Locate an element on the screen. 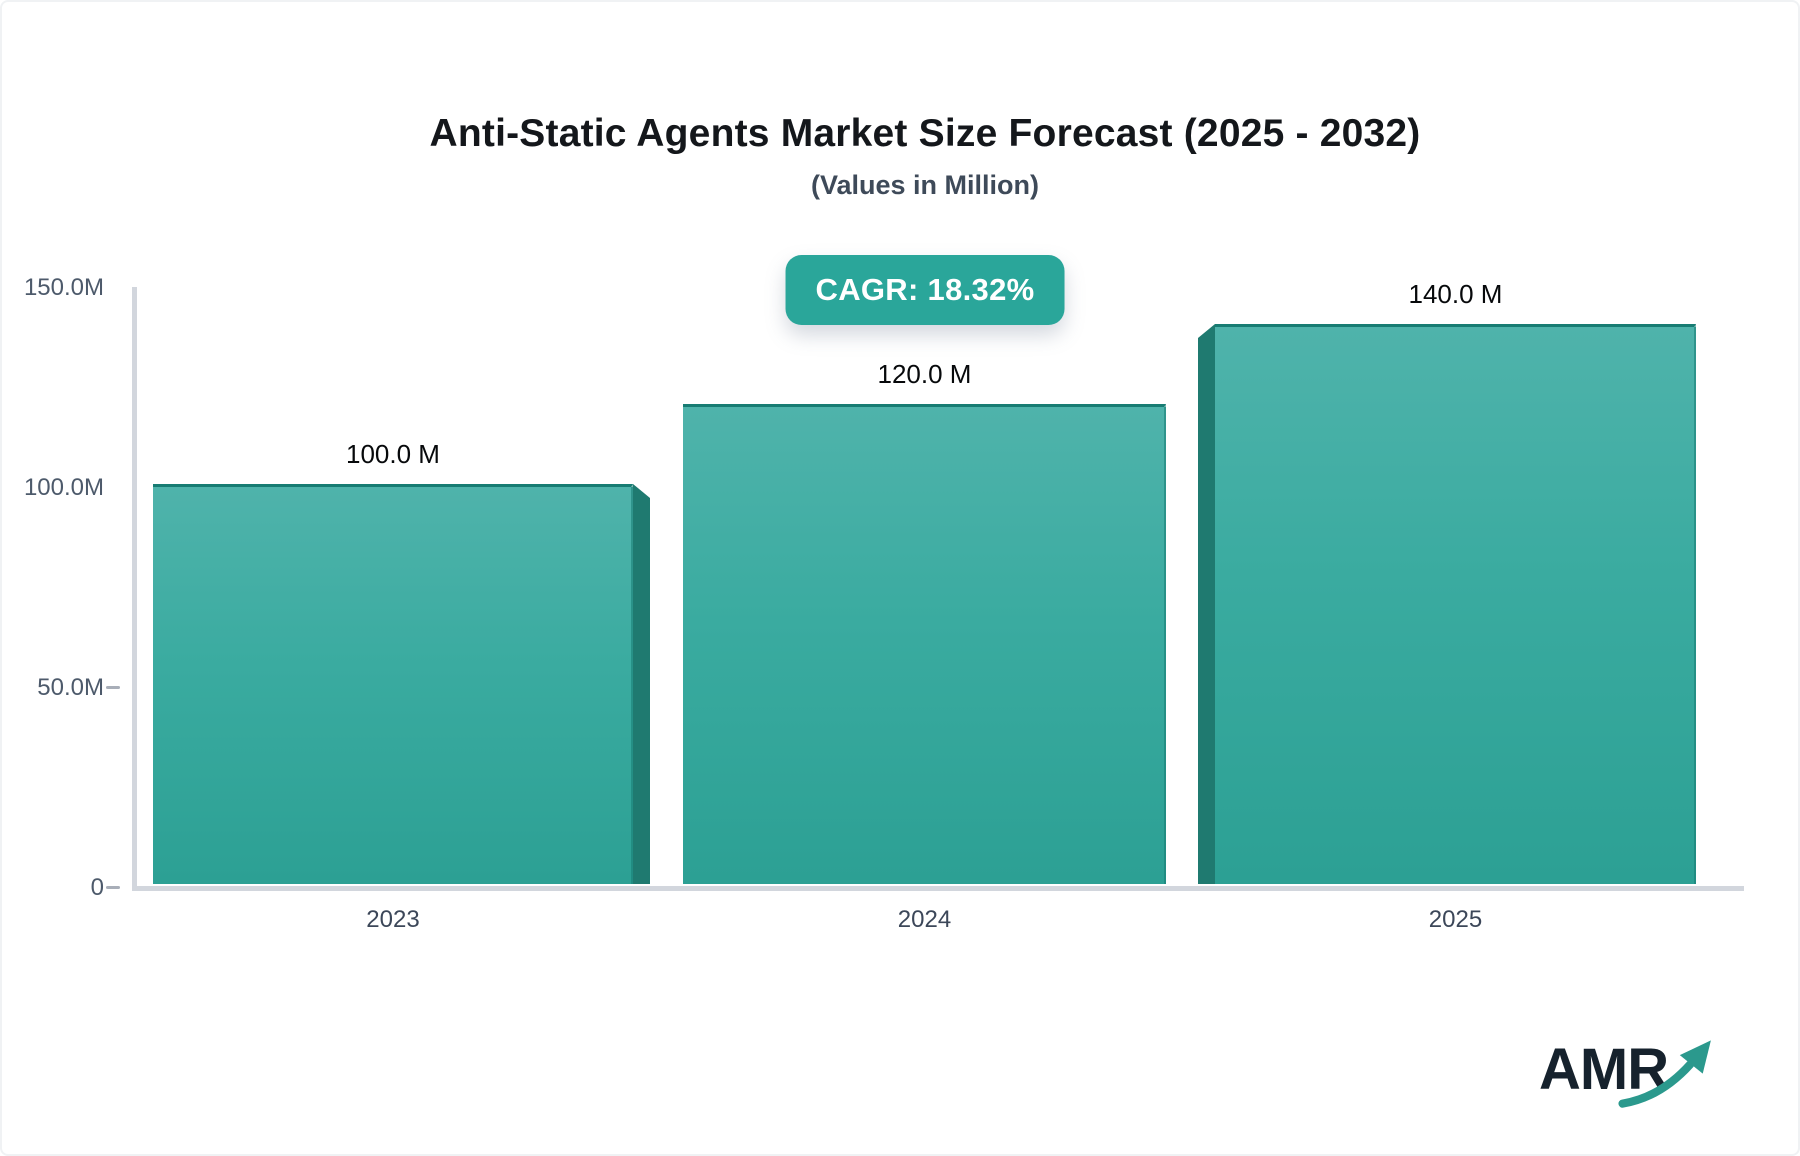 Image resolution: width=1800 pixels, height=1156 pixels. x-axis-label-2025: 2025 is located at coordinates (1455, 919).